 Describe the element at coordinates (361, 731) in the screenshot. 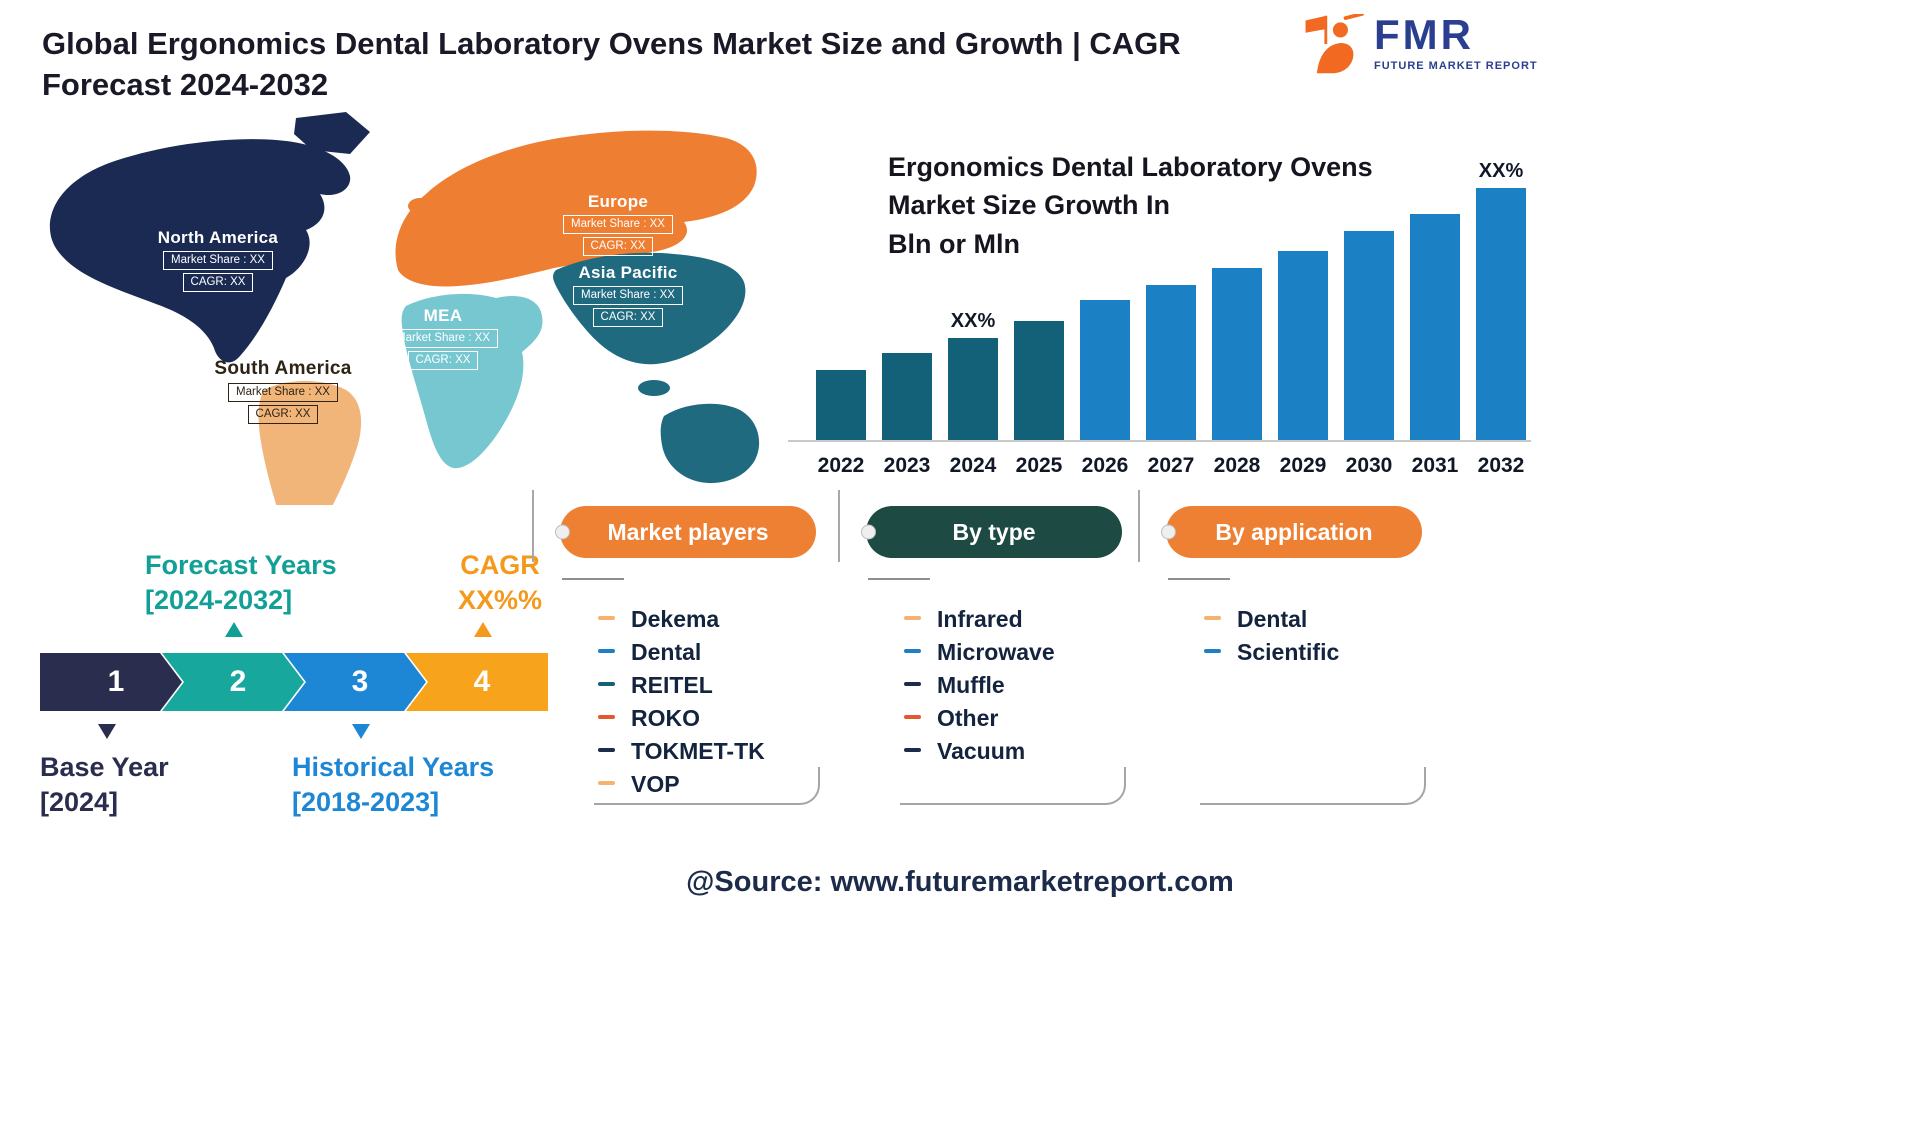

I see `historical-years-marker-icon` at that location.